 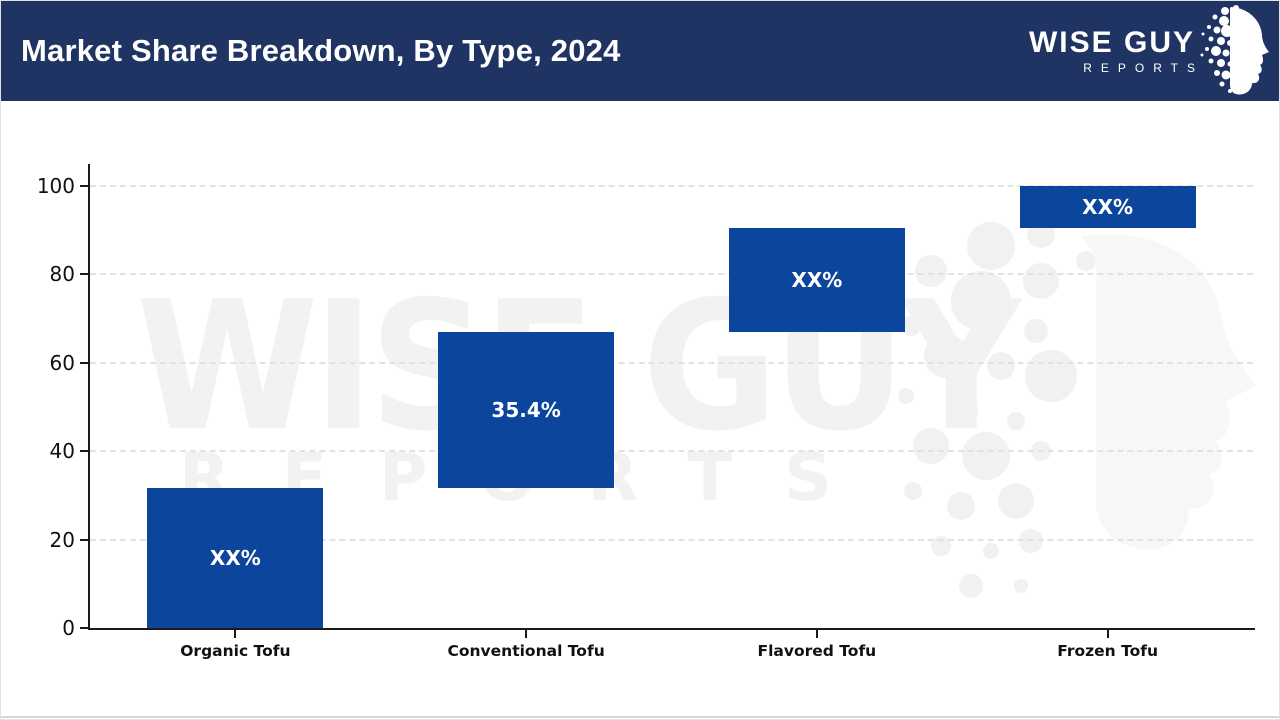 I want to click on y-tick-label-60: 60, so click(x=62, y=362).